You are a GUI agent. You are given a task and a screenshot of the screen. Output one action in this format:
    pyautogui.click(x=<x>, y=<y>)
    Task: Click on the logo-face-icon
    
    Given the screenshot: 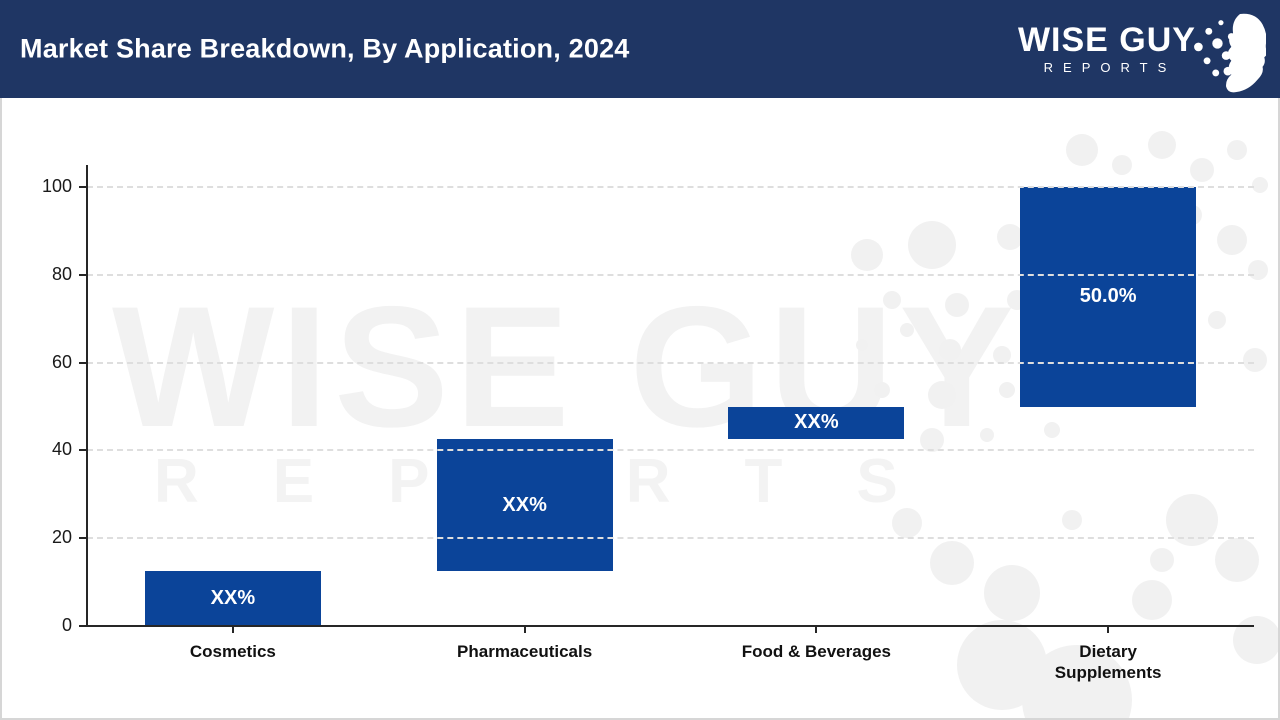 What is the action you would take?
    pyautogui.click(x=1230, y=53)
    